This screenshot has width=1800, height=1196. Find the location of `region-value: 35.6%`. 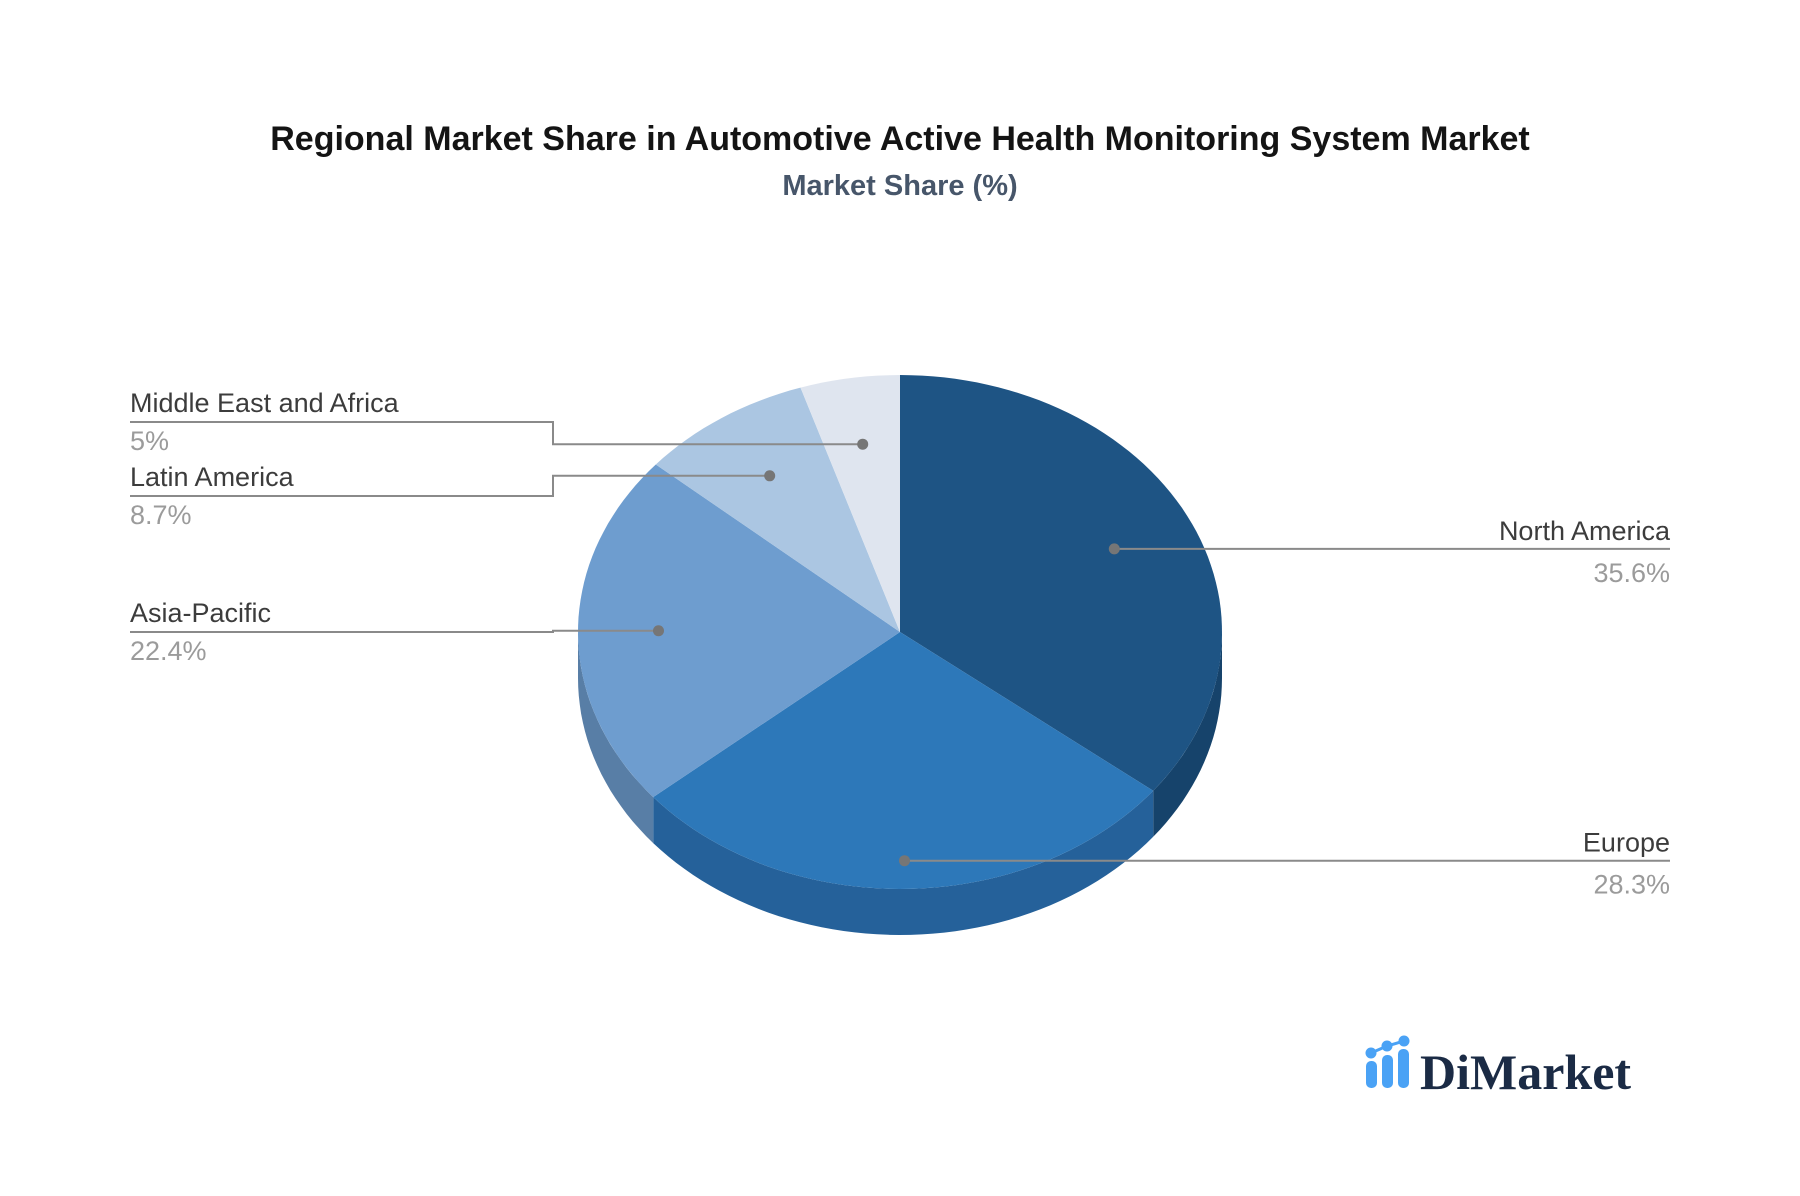

region-value: 35.6% is located at coordinates (1631, 573).